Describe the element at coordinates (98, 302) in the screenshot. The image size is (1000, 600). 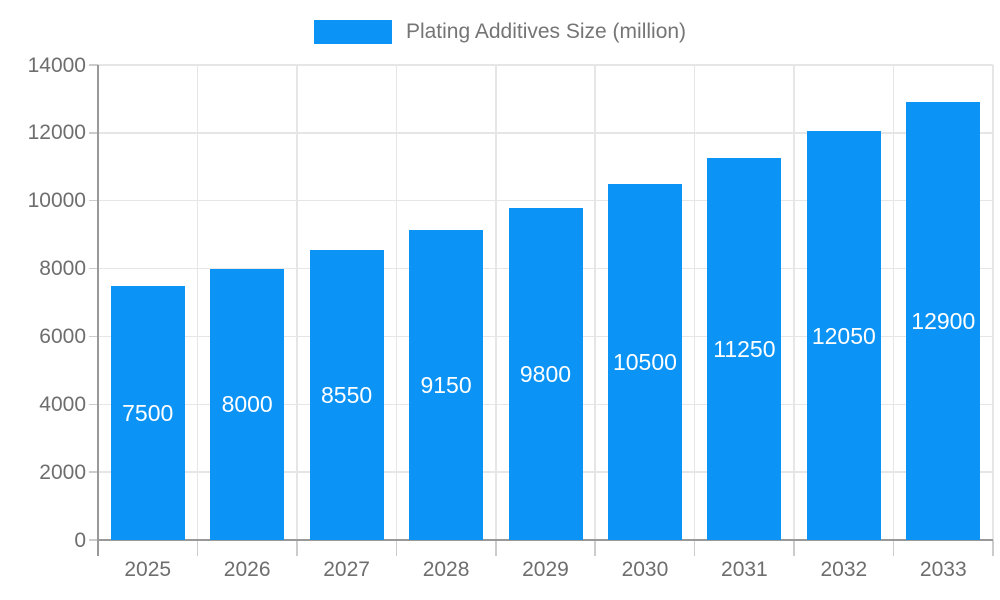
I see `y-axis-line` at that location.